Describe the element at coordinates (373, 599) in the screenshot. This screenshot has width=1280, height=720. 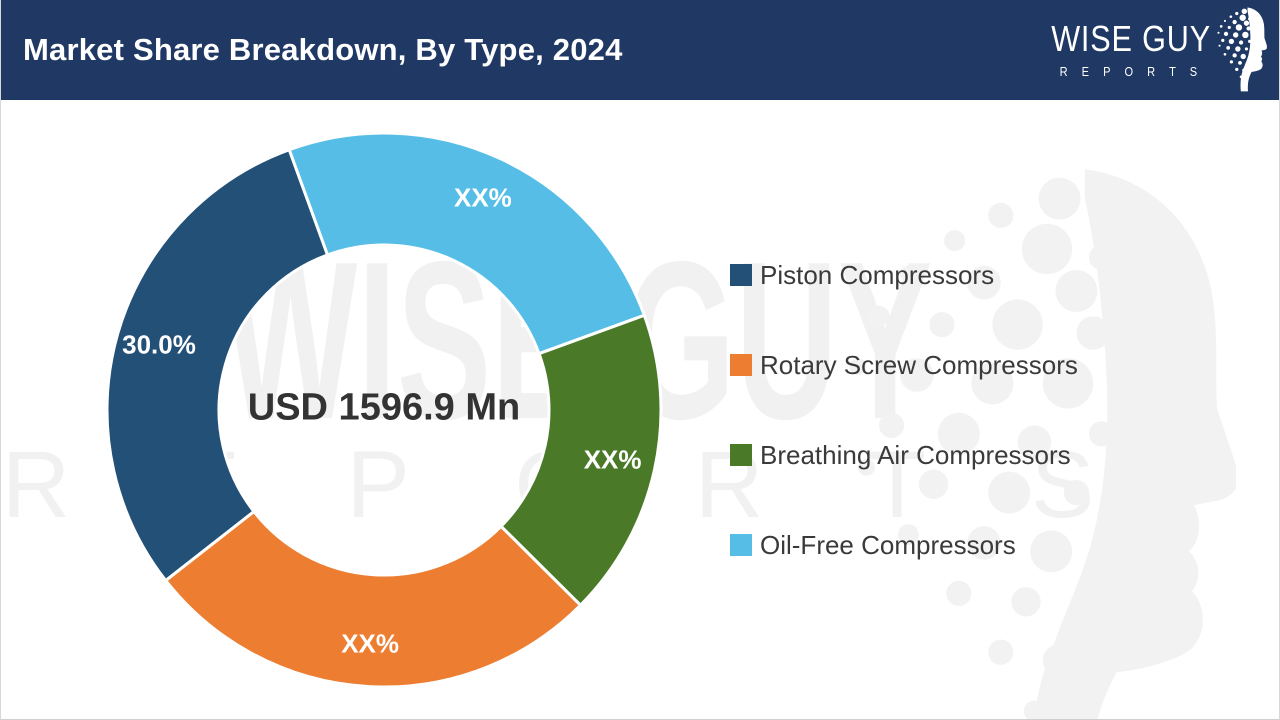
I see `wedge-rotary-screw-compressors` at that location.